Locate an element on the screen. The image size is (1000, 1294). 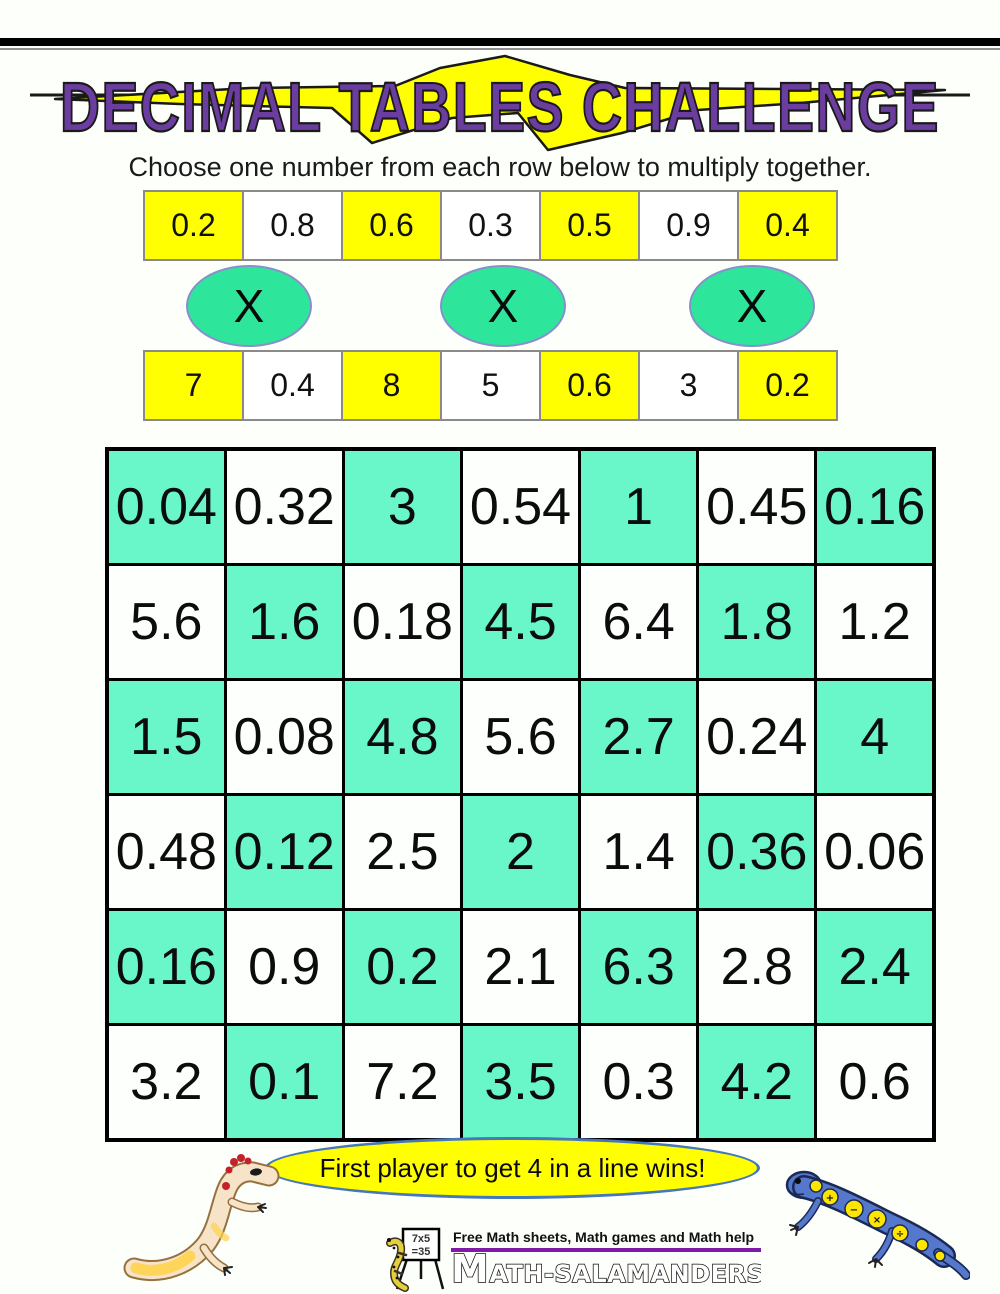
grid-cell: 2.7 is located at coordinates (639, 737).